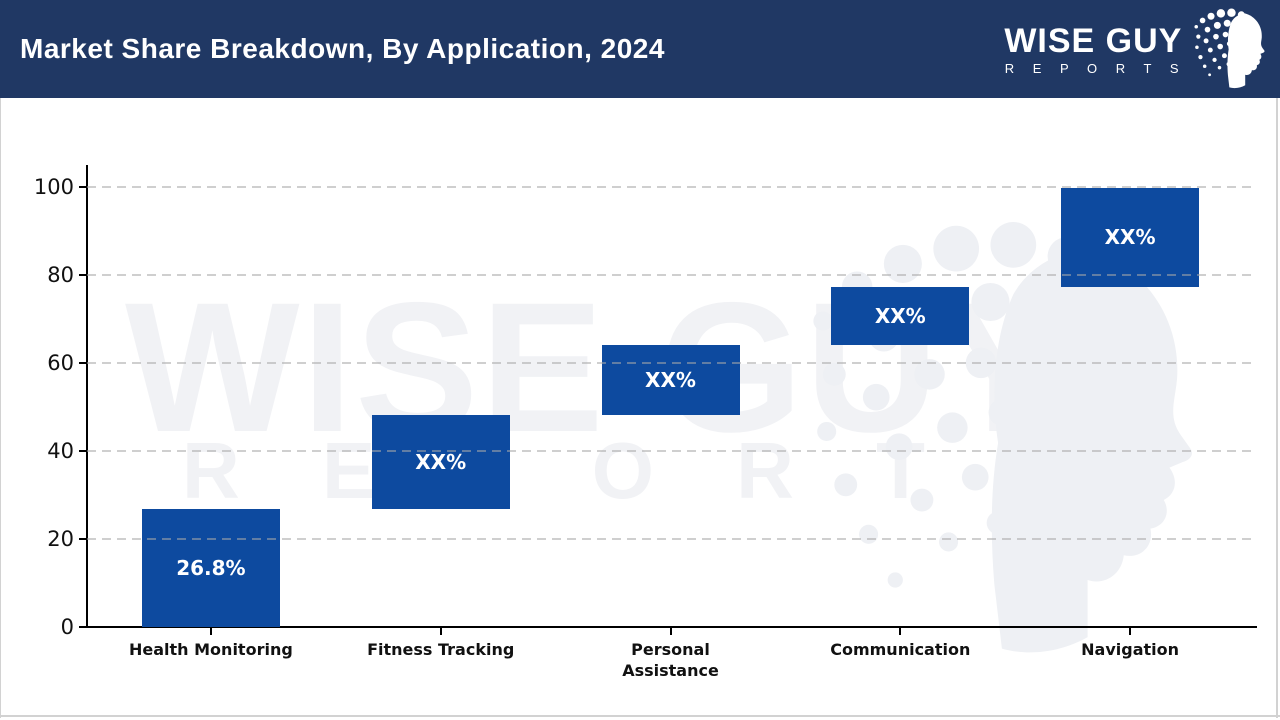 The width and height of the screenshot is (1280, 720). What do you see at coordinates (1130, 649) in the screenshot?
I see `x-axis-category-label: Navigation` at bounding box center [1130, 649].